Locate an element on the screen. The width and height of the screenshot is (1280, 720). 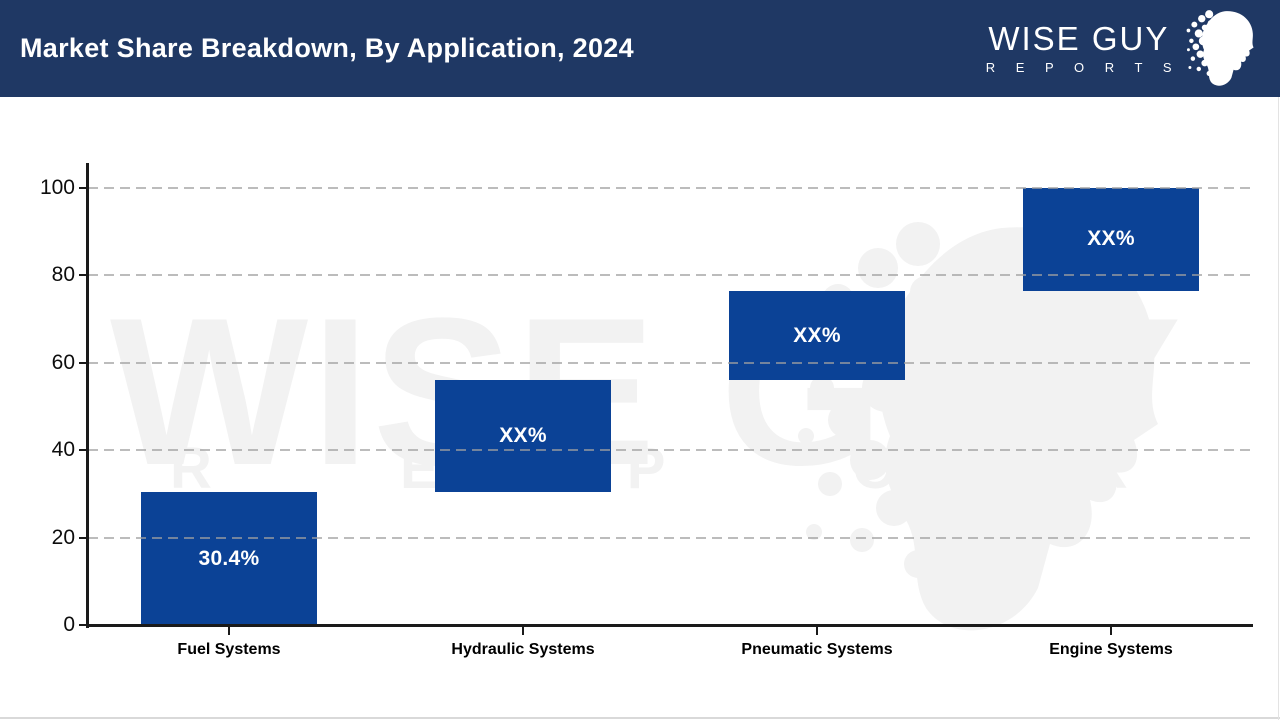
brand-name: WISE GUY is located at coordinates (1079, 38).